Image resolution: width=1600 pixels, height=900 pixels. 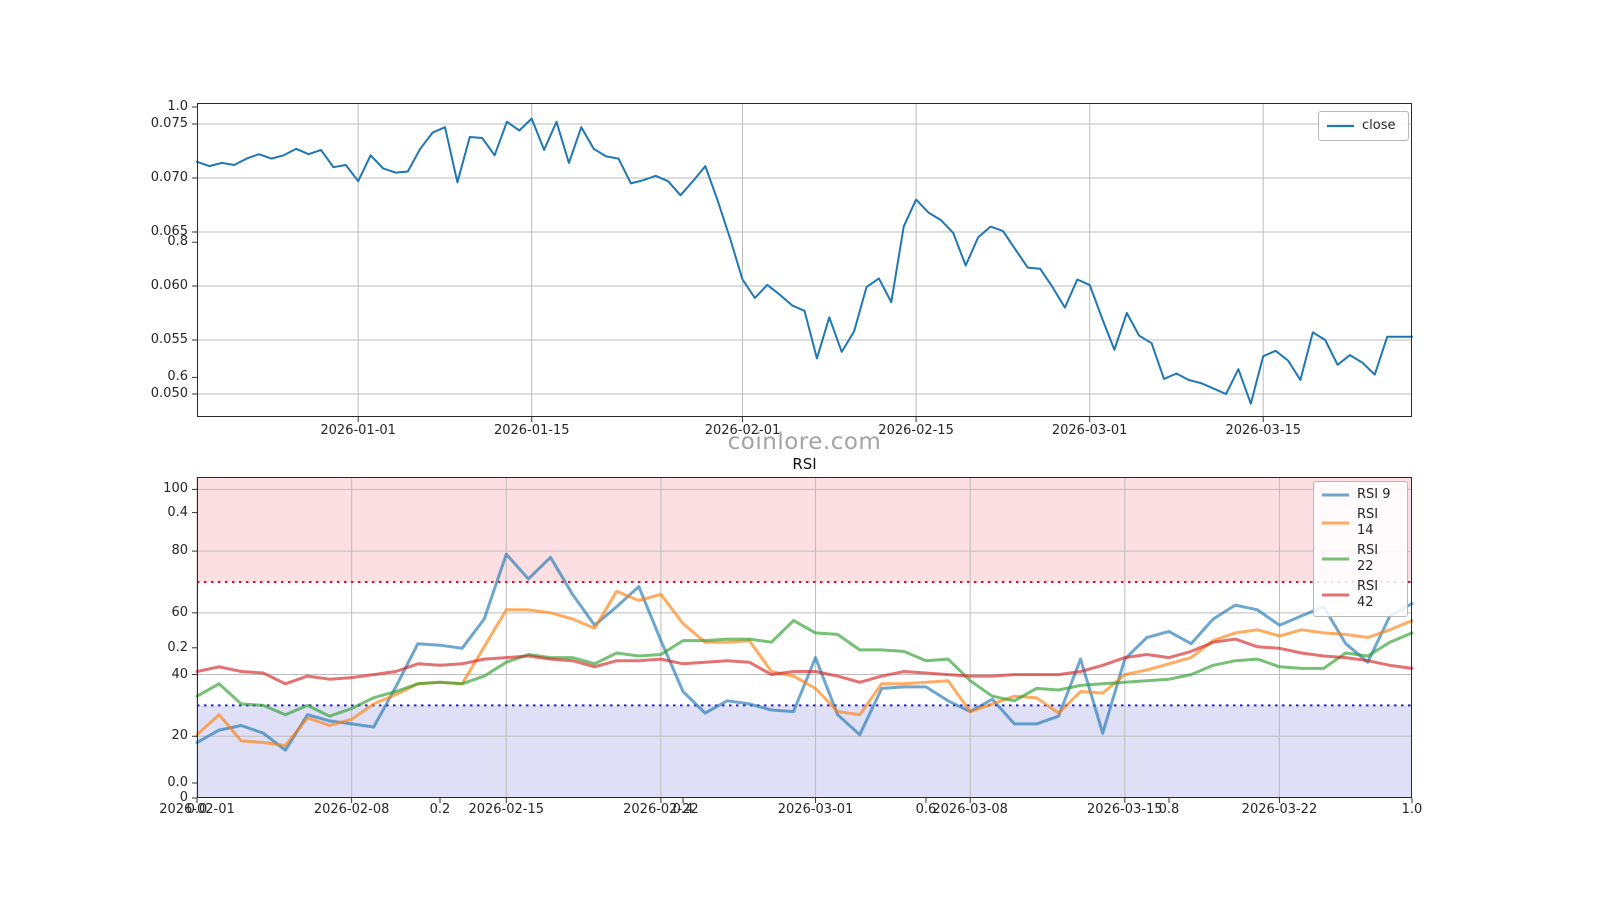 What do you see at coordinates (1368, 558) in the screenshot?
I see `legend-label-rsi22: RSI 22` at bounding box center [1368, 558].